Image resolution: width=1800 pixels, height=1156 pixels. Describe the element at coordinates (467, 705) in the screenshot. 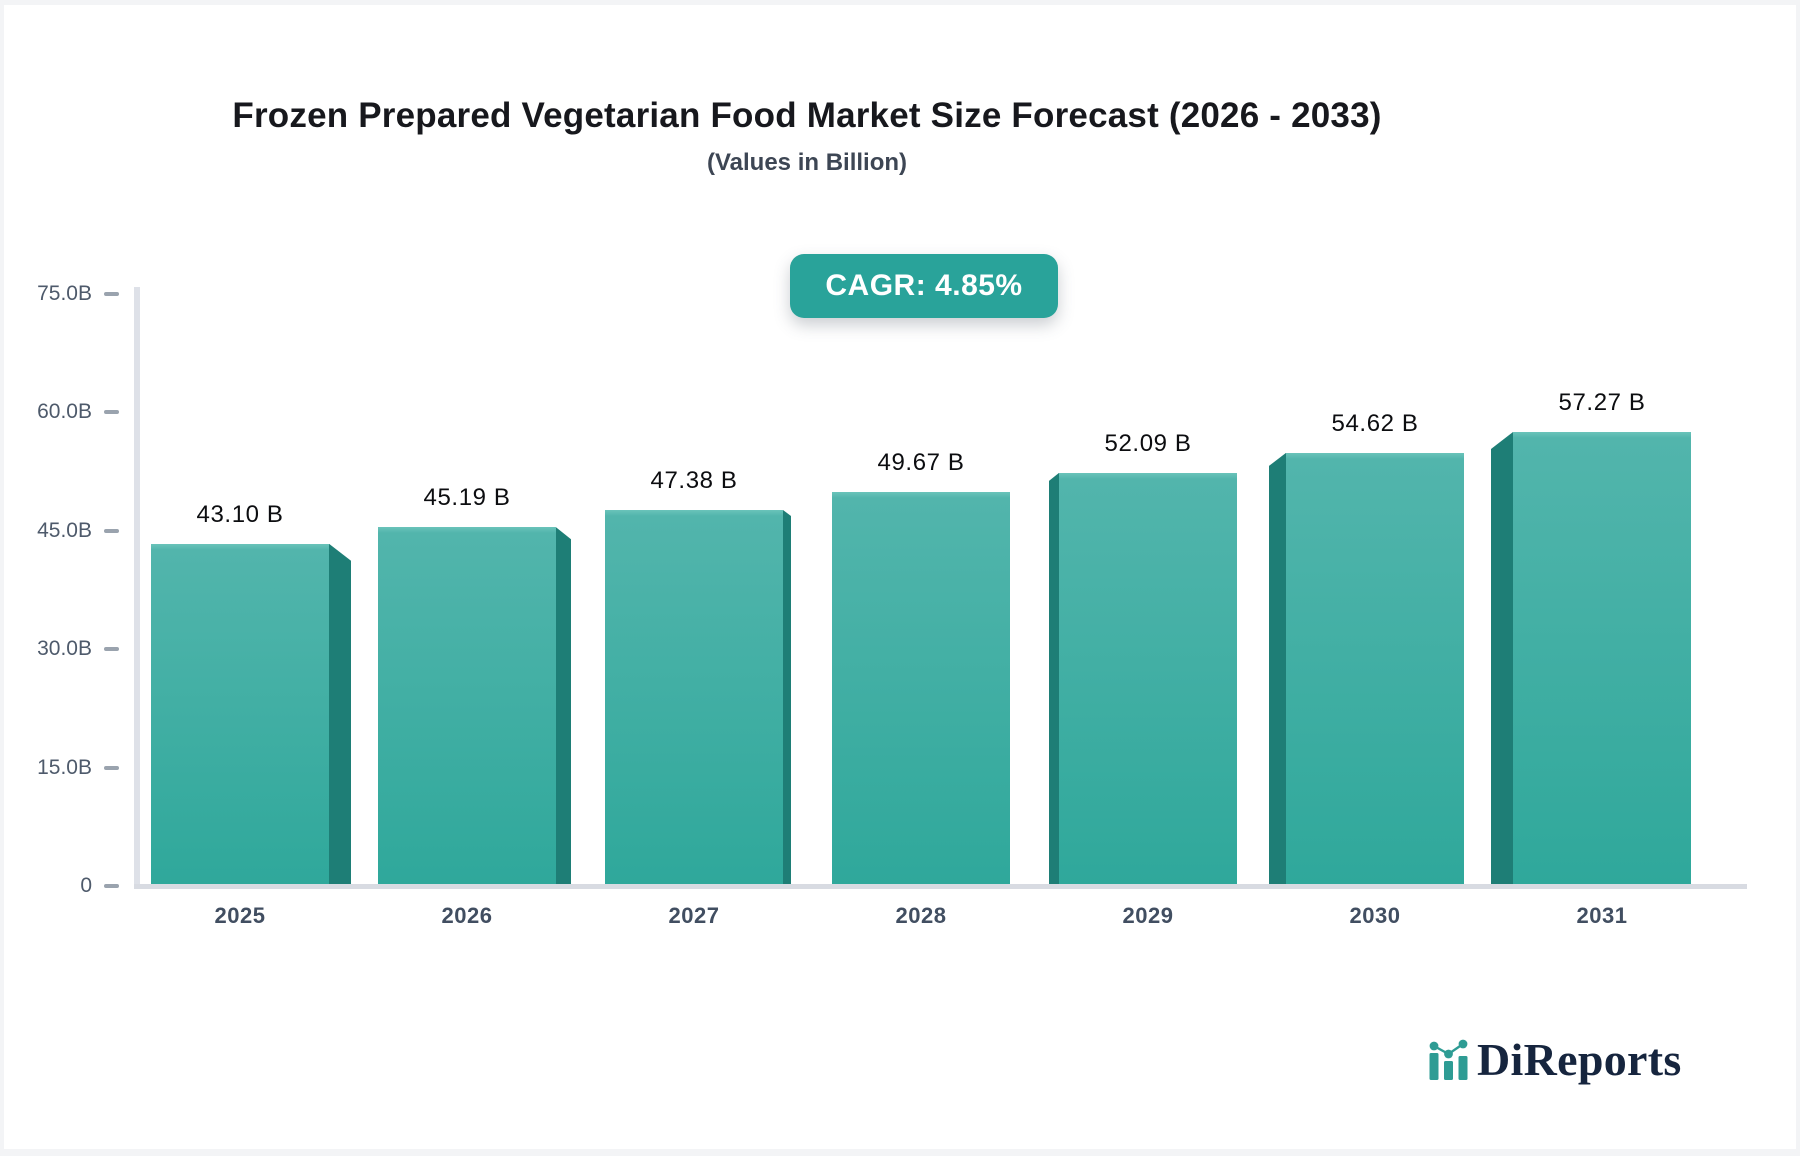

I see `bar-2026` at that location.